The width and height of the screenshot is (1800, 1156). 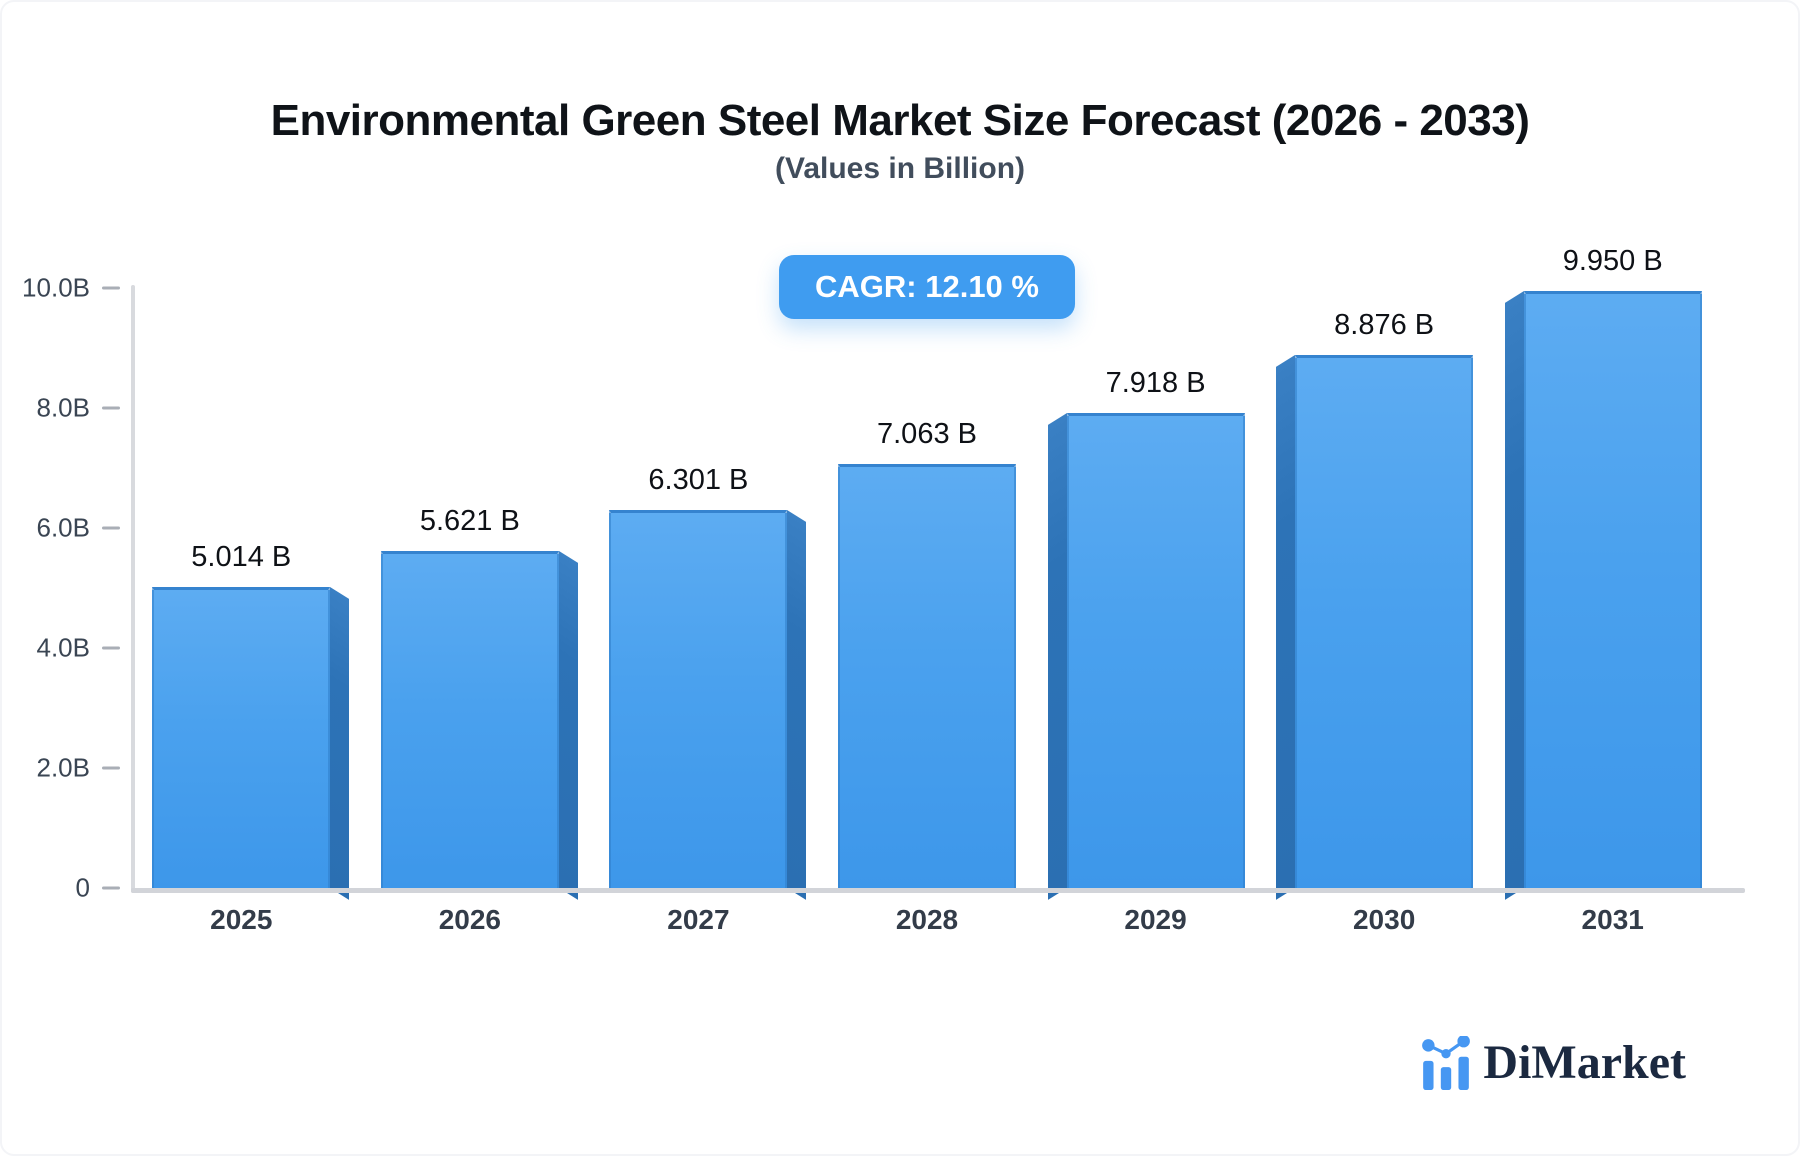 What do you see at coordinates (1612, 919) in the screenshot?
I see `x-axis-label-2031: 2031` at bounding box center [1612, 919].